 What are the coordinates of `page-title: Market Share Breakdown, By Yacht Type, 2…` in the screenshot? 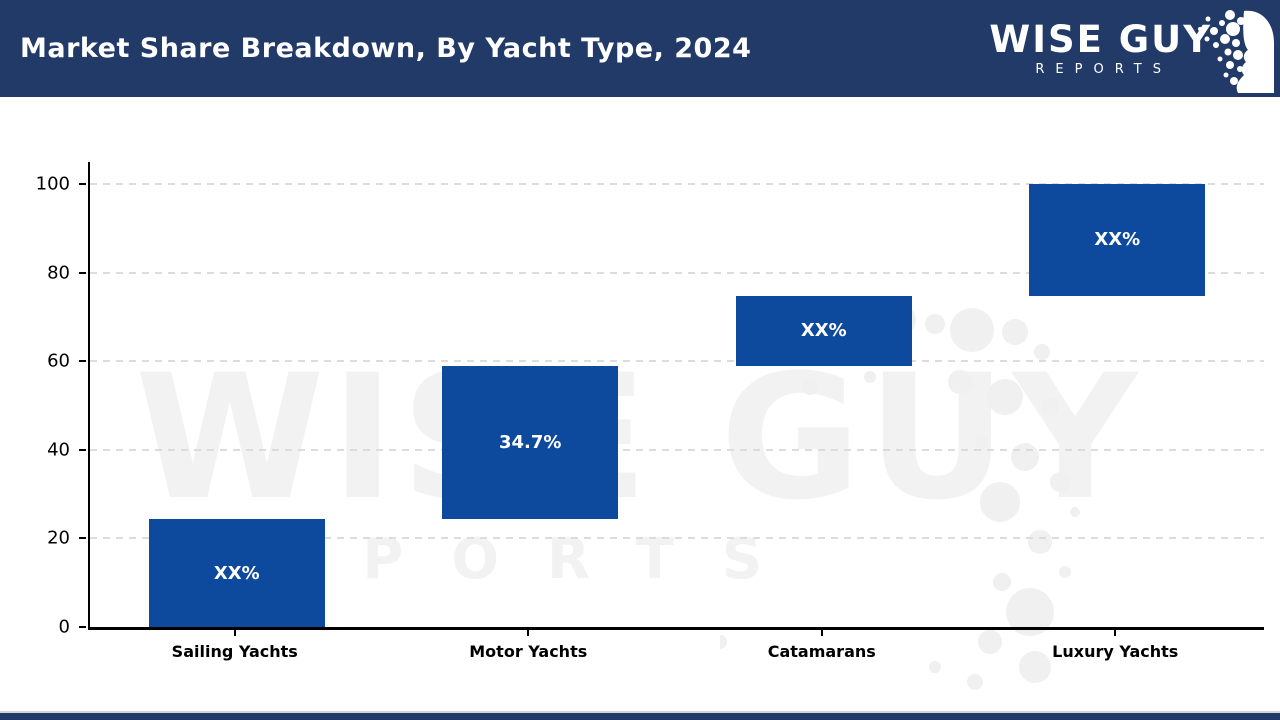 It's located at (386, 48).